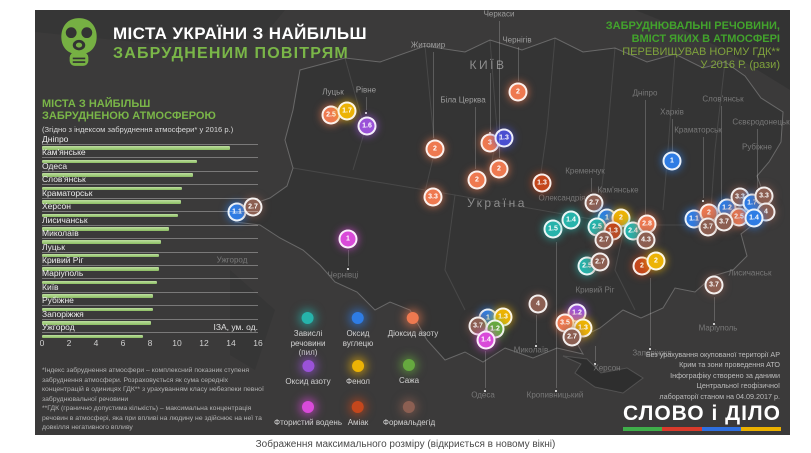  I want to click on bar-city-label: Лисичанськ, so click(150, 220).